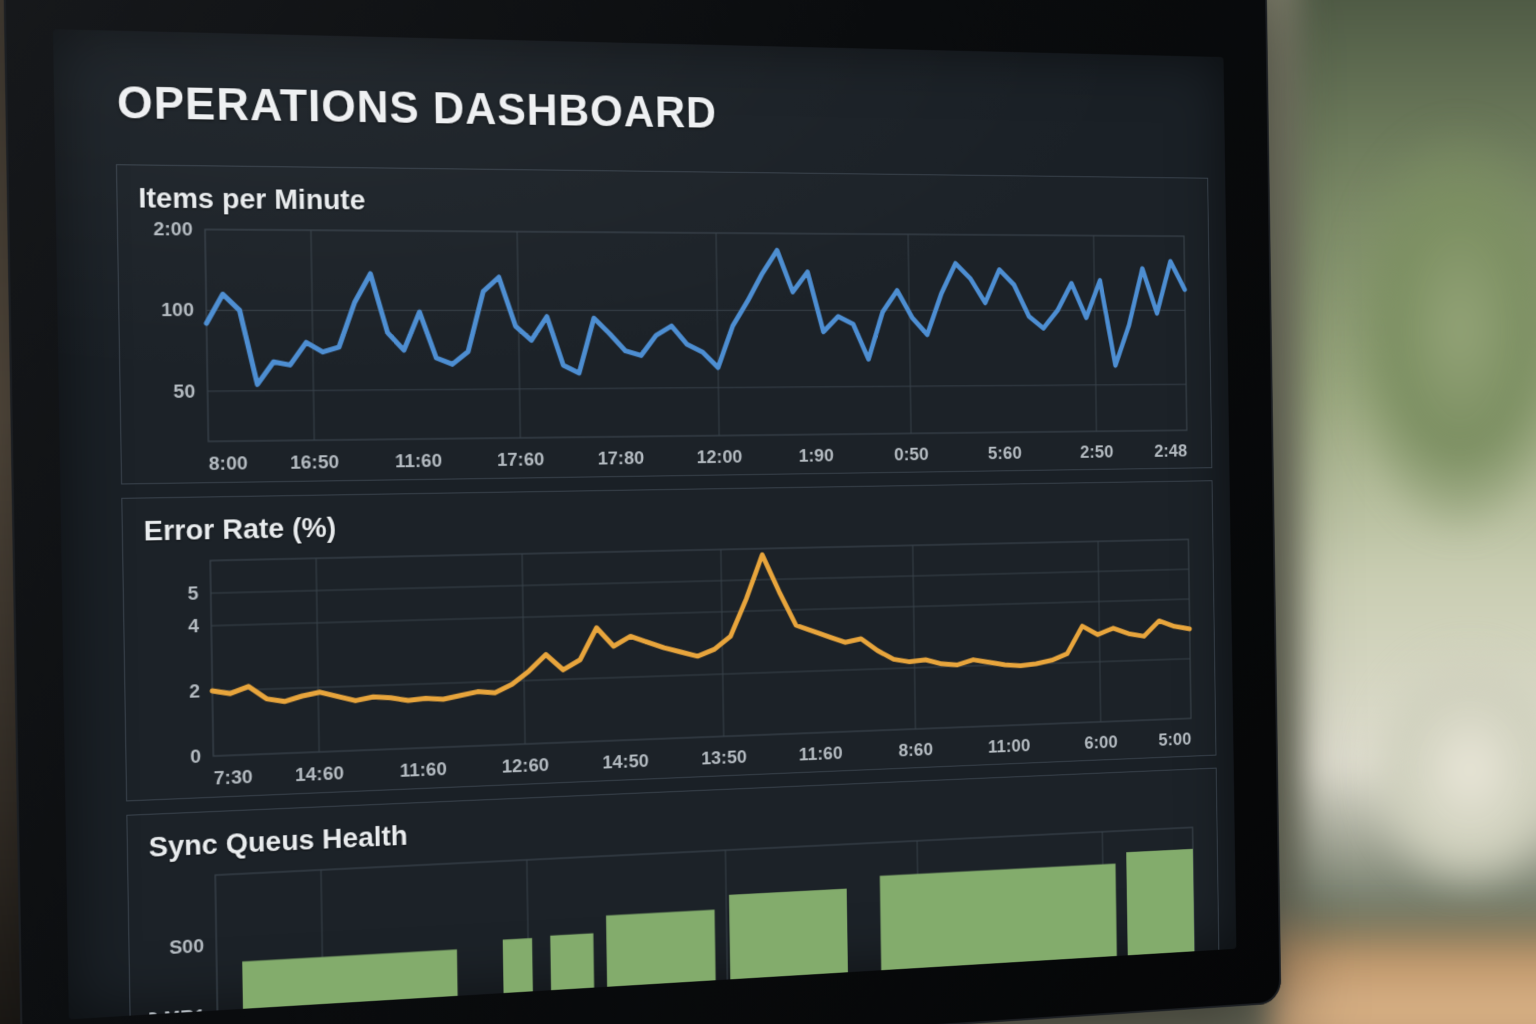 This screenshot has width=1536, height=1024. I want to click on background-window-light, so click(1448, 770).